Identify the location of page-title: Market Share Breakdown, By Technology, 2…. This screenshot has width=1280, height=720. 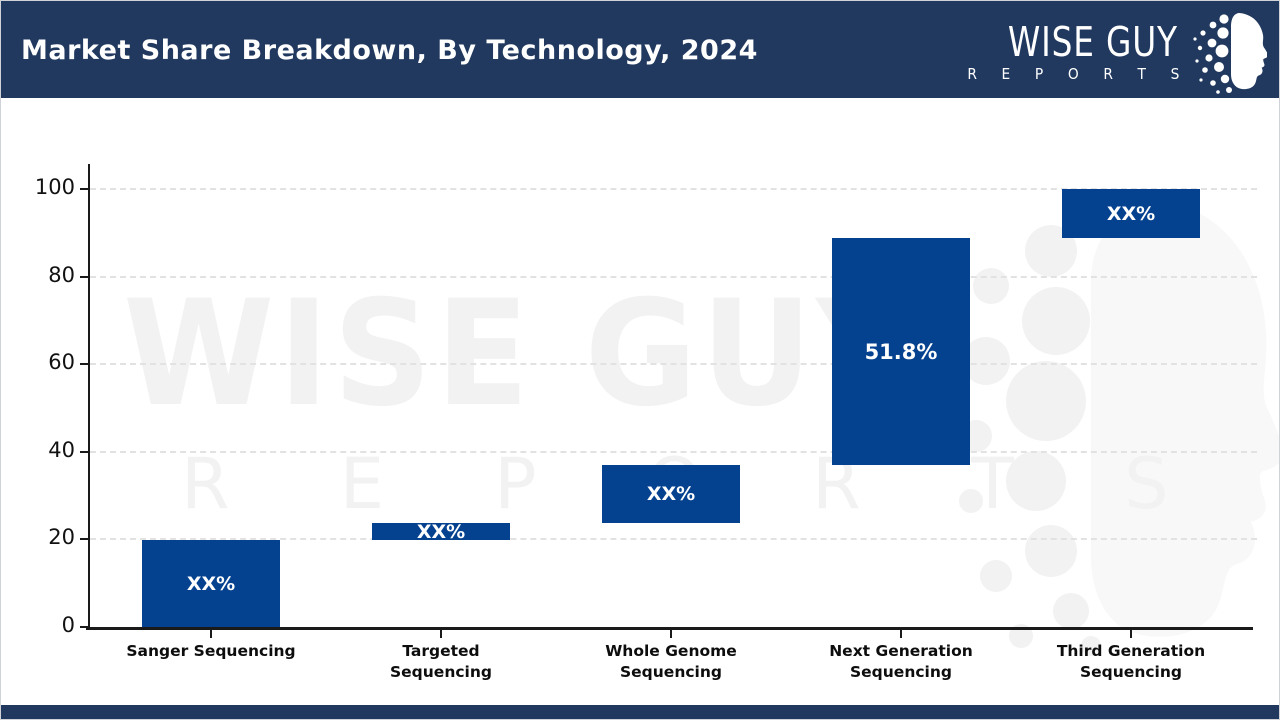
(389, 50).